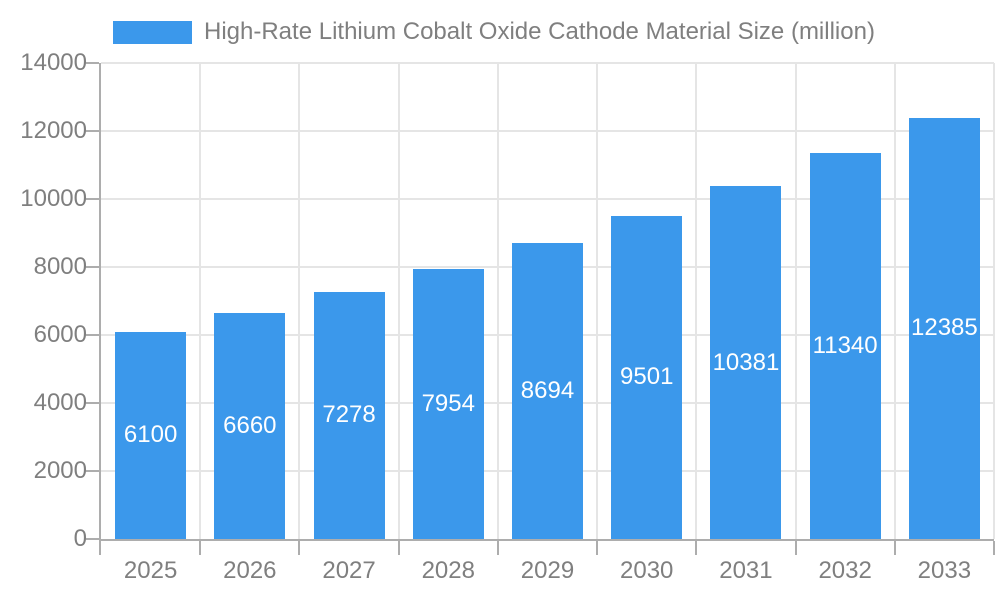 This screenshot has height=600, width=1000. Describe the element at coordinates (250, 570) in the screenshot. I see `x-tick-label: 2026` at that location.